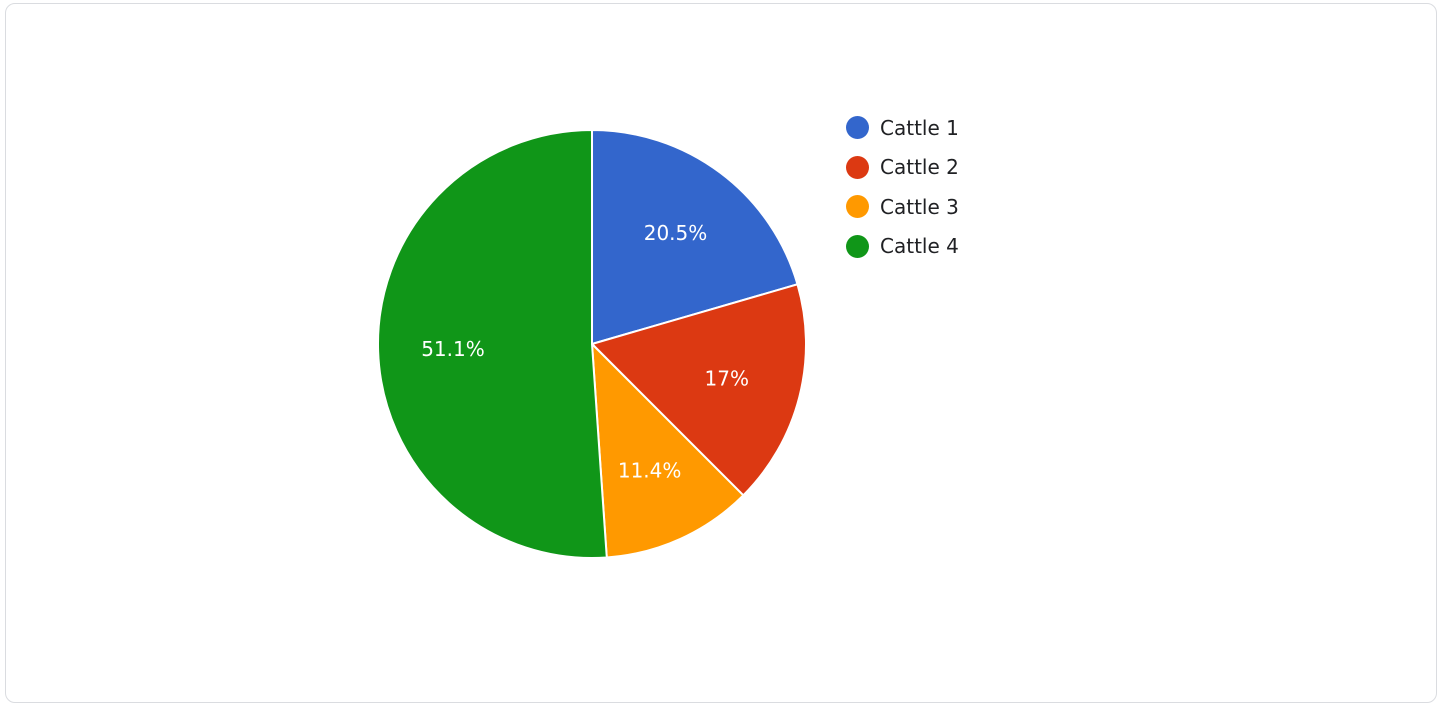 The width and height of the screenshot is (1445, 703). What do you see at coordinates (919, 206) in the screenshot?
I see `legend-label: Cattle 3` at bounding box center [919, 206].